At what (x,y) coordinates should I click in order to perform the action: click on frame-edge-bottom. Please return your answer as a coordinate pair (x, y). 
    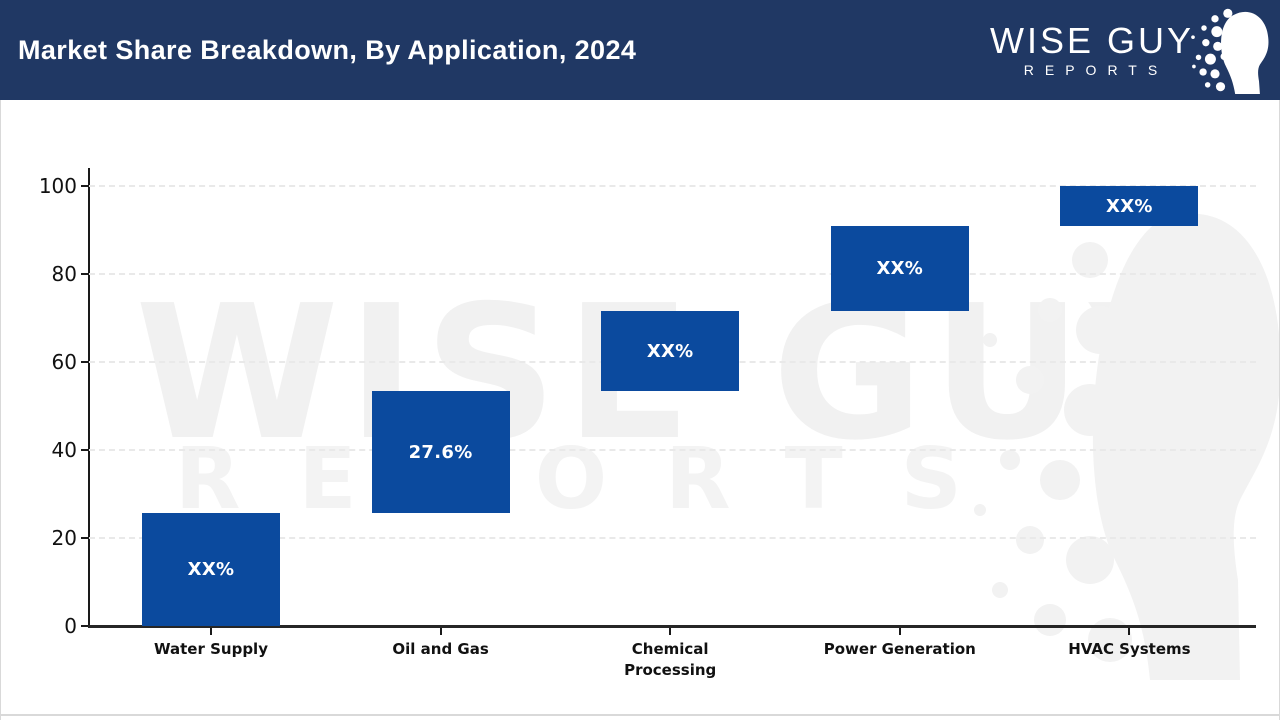
    Looking at the image, I should click on (640, 715).